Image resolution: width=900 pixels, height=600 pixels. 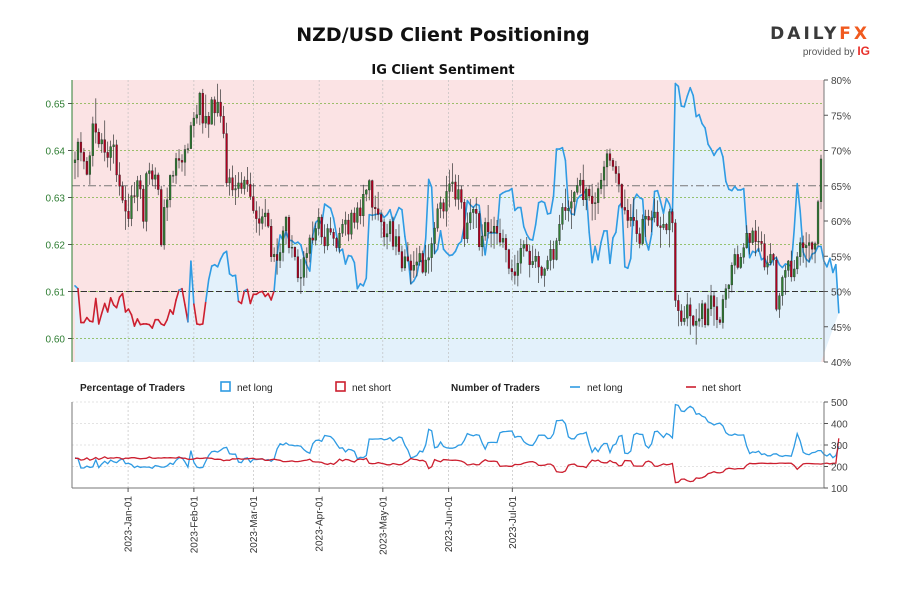 I want to click on legend-number-short-label: net short, so click(x=721, y=388).